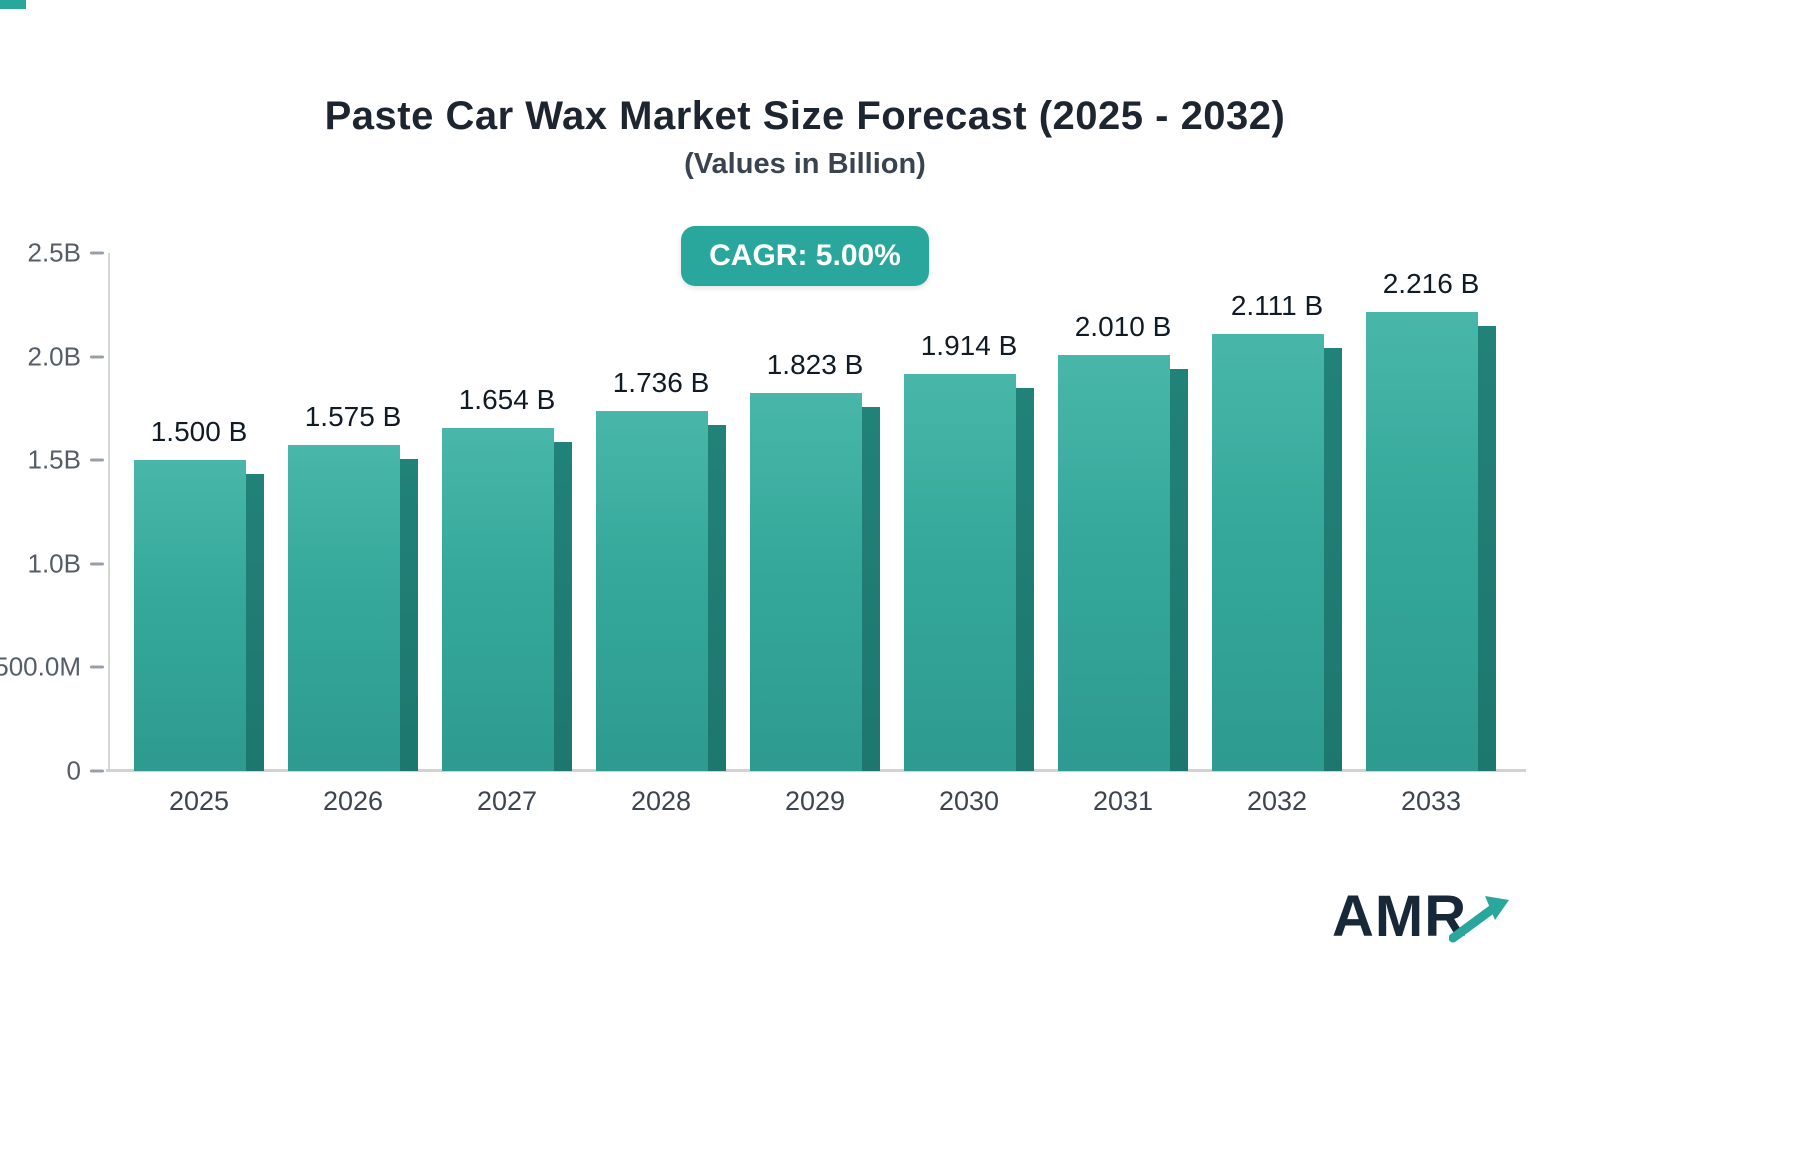 This screenshot has height=1156, width=1800. Describe the element at coordinates (1123, 801) in the screenshot. I see `x-axis-label: 2031` at that location.